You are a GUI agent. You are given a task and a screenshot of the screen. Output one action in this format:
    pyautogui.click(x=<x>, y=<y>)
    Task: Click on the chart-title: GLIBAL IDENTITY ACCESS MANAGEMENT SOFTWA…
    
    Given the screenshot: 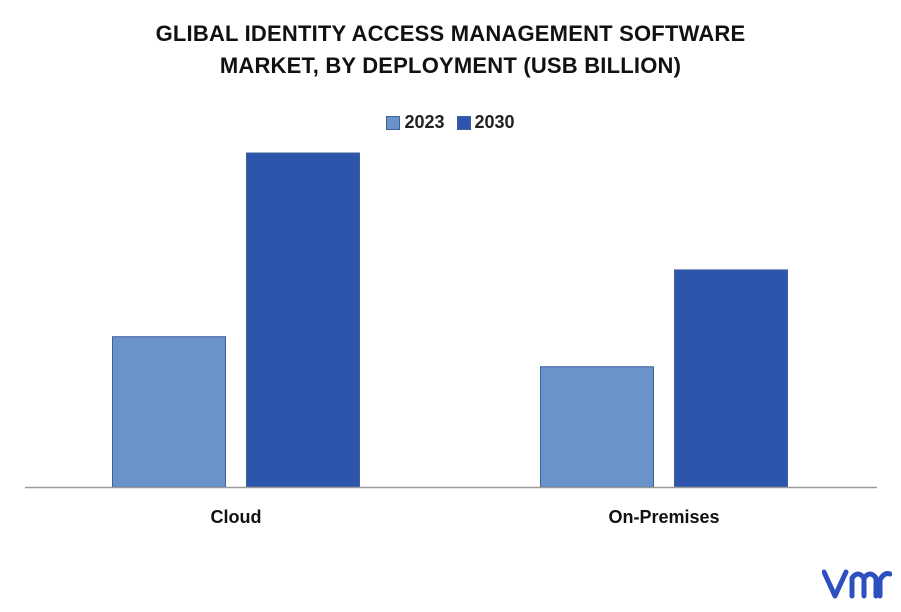 What is the action you would take?
    pyautogui.click(x=450, y=50)
    